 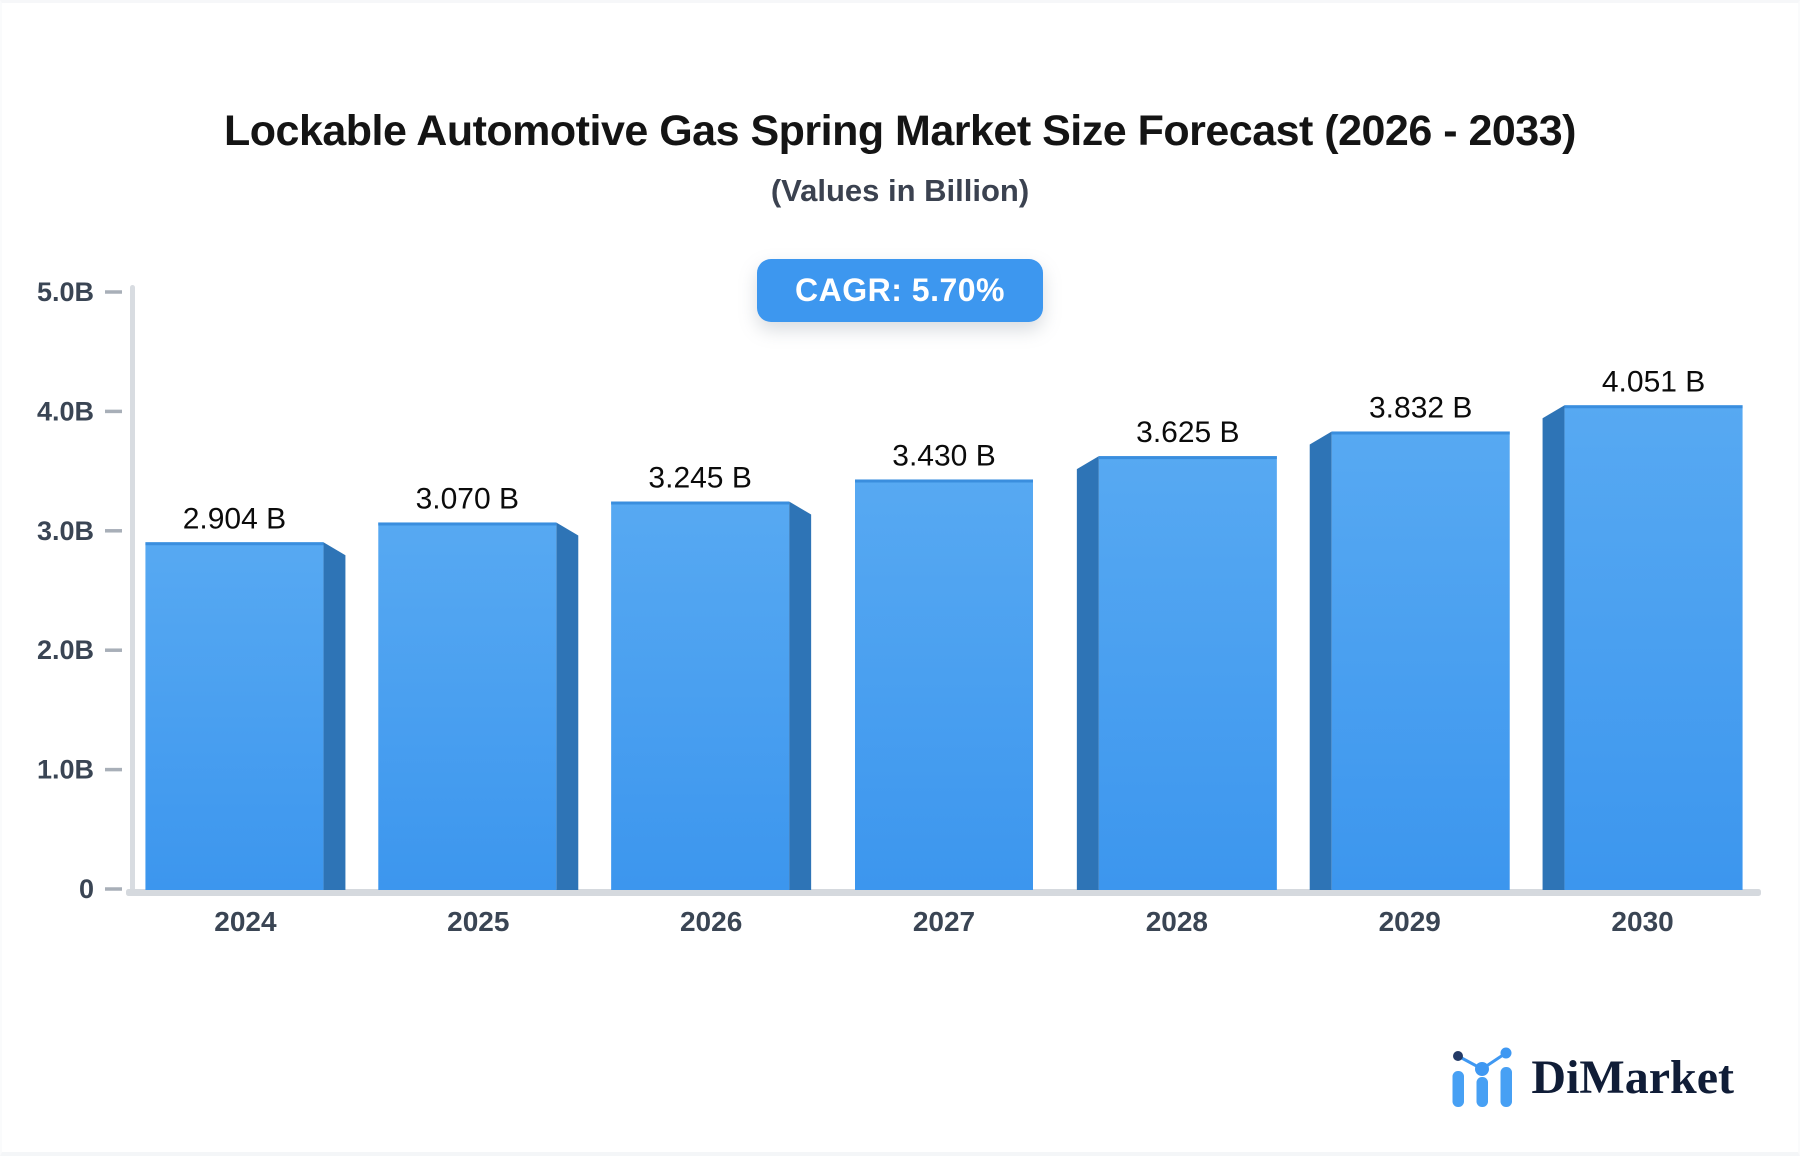 I want to click on y-tick-label: 3.0B, so click(x=65, y=531).